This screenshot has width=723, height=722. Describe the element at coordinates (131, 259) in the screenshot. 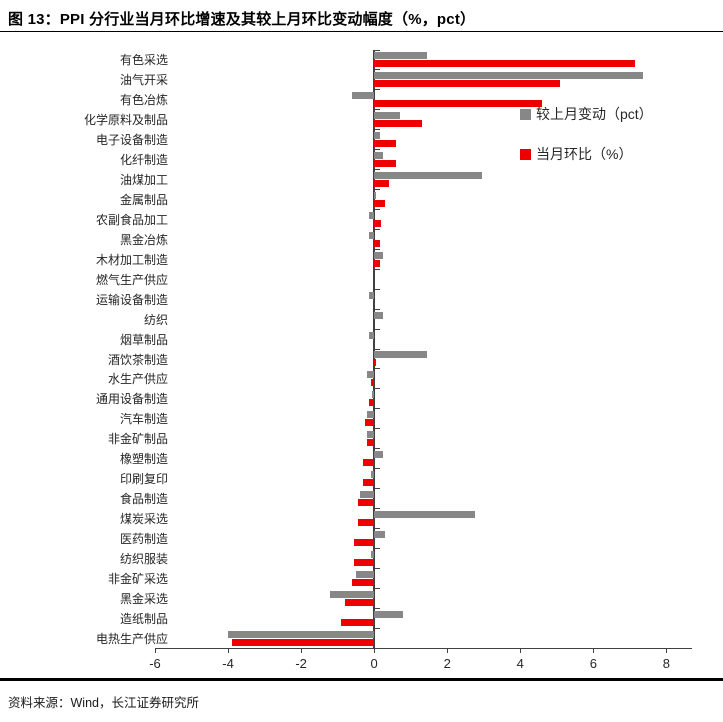

I see `category-label: 木材加工制造` at that location.